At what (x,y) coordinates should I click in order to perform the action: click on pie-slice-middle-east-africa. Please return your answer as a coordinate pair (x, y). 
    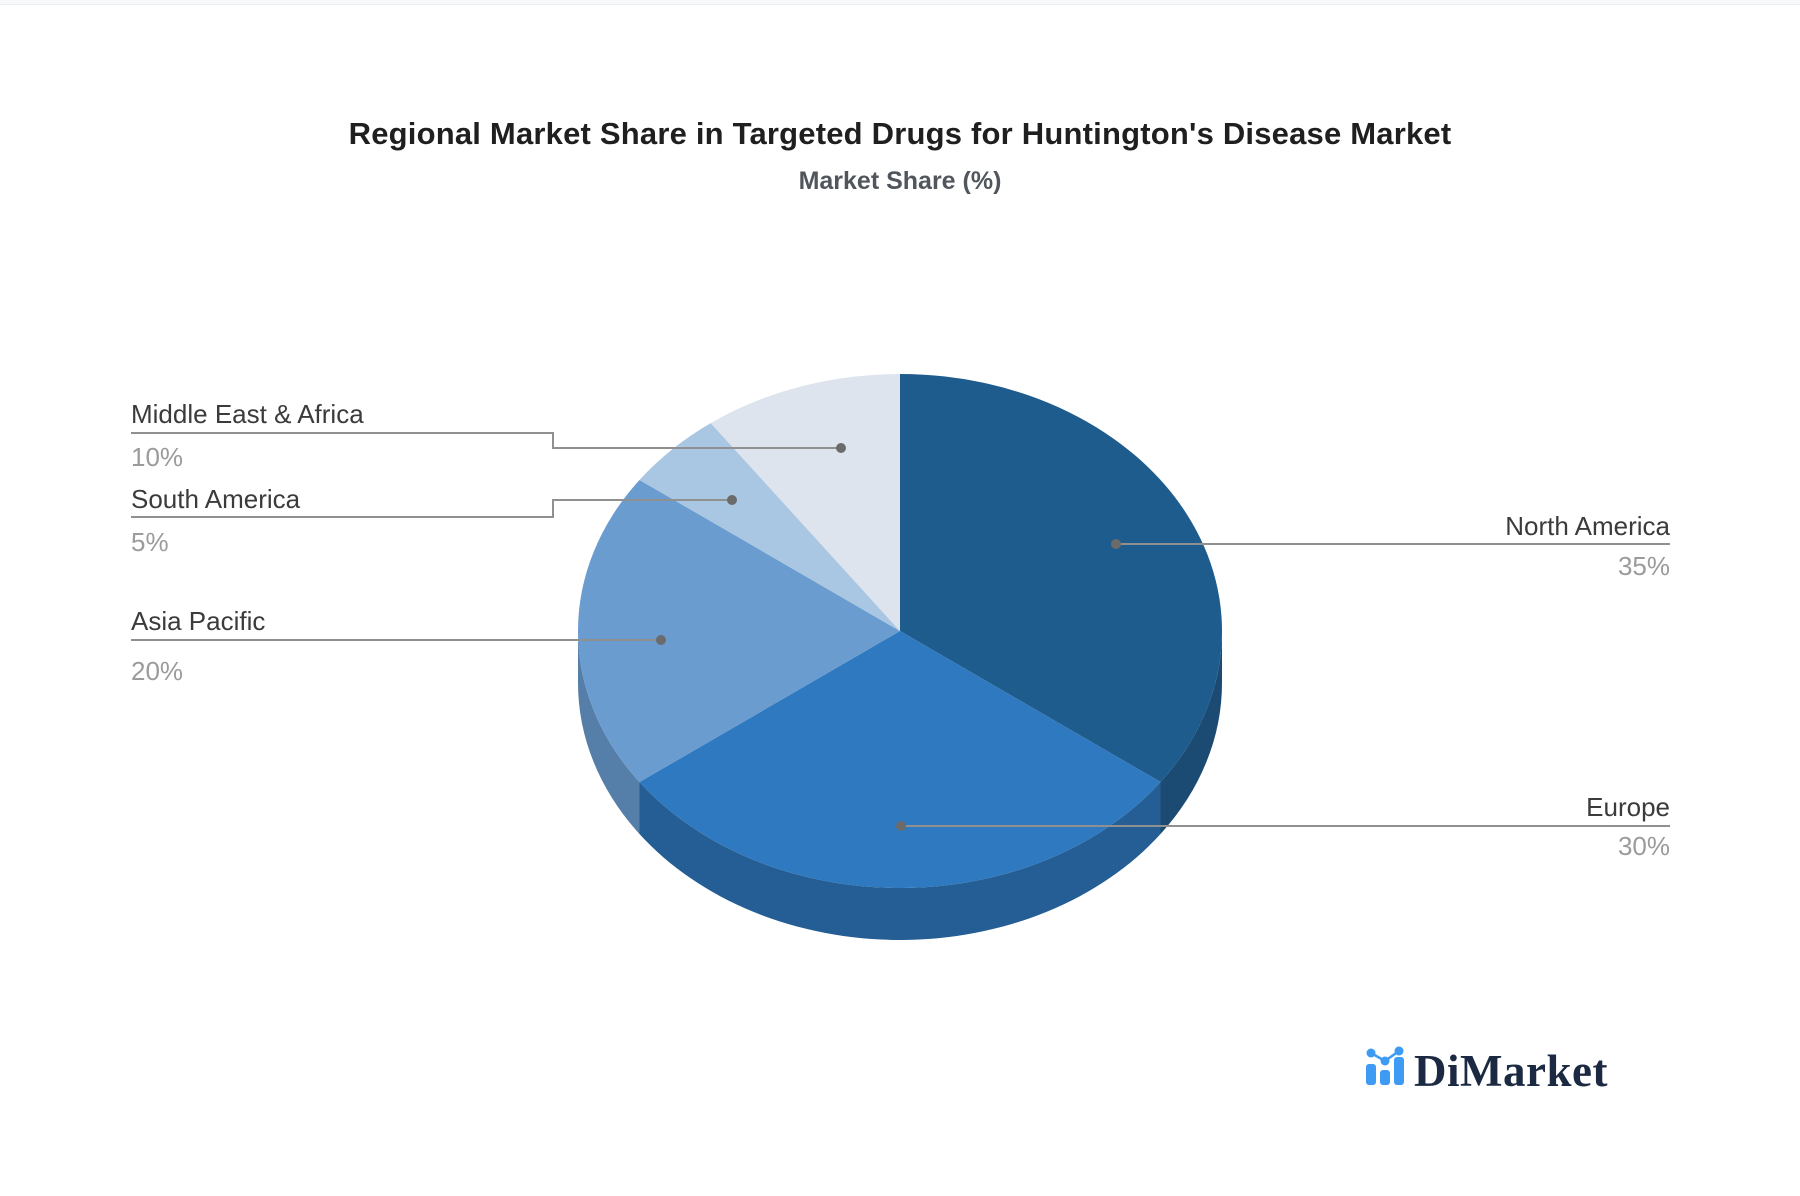
    Looking at the image, I should click on (805, 502).